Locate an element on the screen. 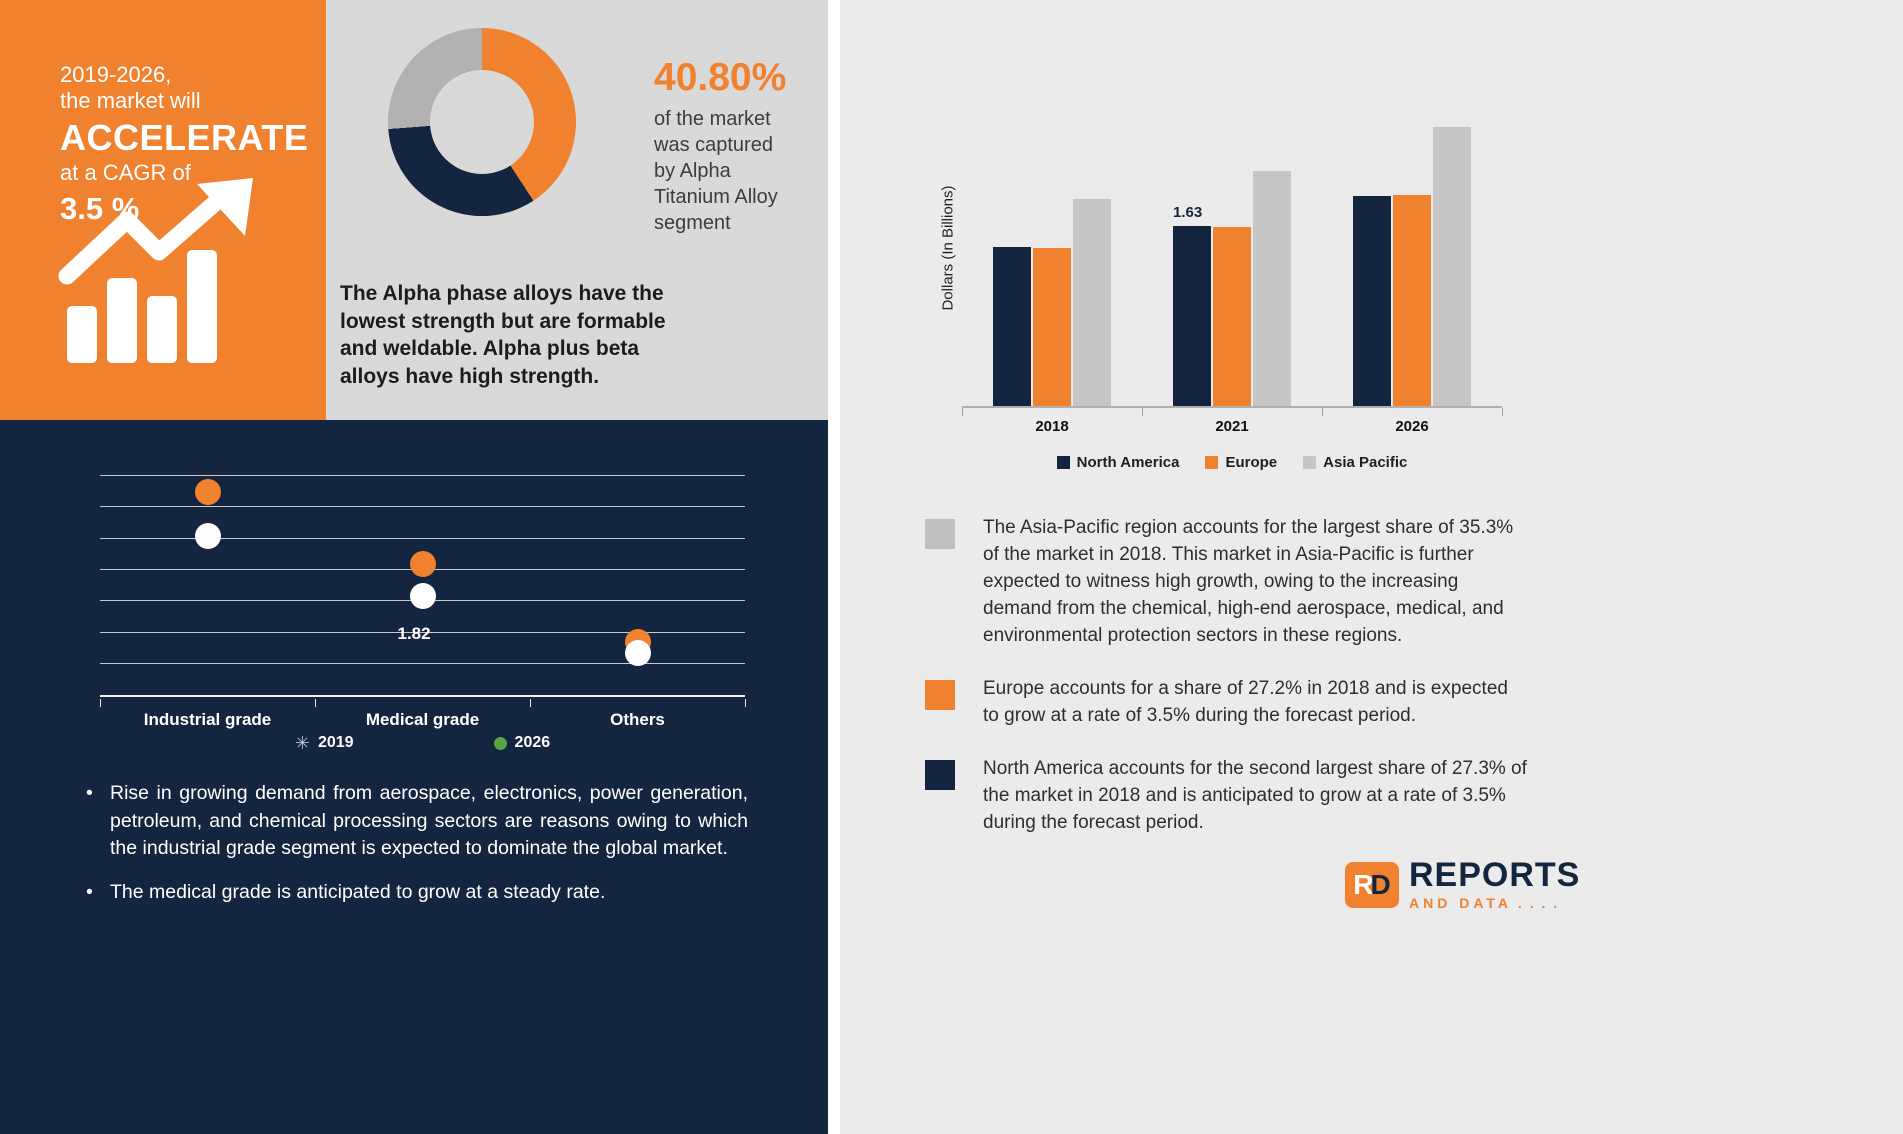  bar-legend-item: Europe is located at coordinates (1241, 462).